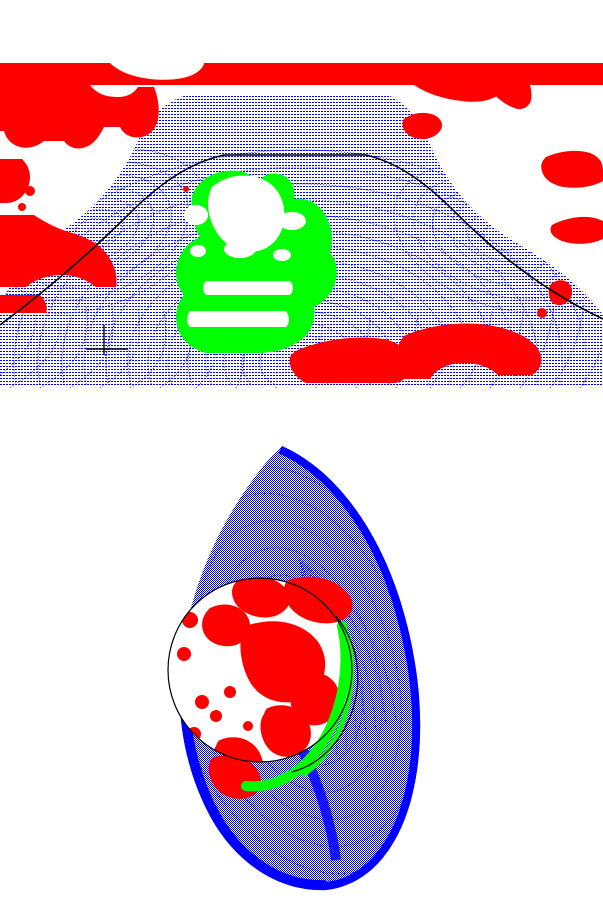 This screenshot has height=899, width=603. What do you see at coordinates (325, 694) in the screenshot?
I see `sphere-limb-far-arc` at bounding box center [325, 694].